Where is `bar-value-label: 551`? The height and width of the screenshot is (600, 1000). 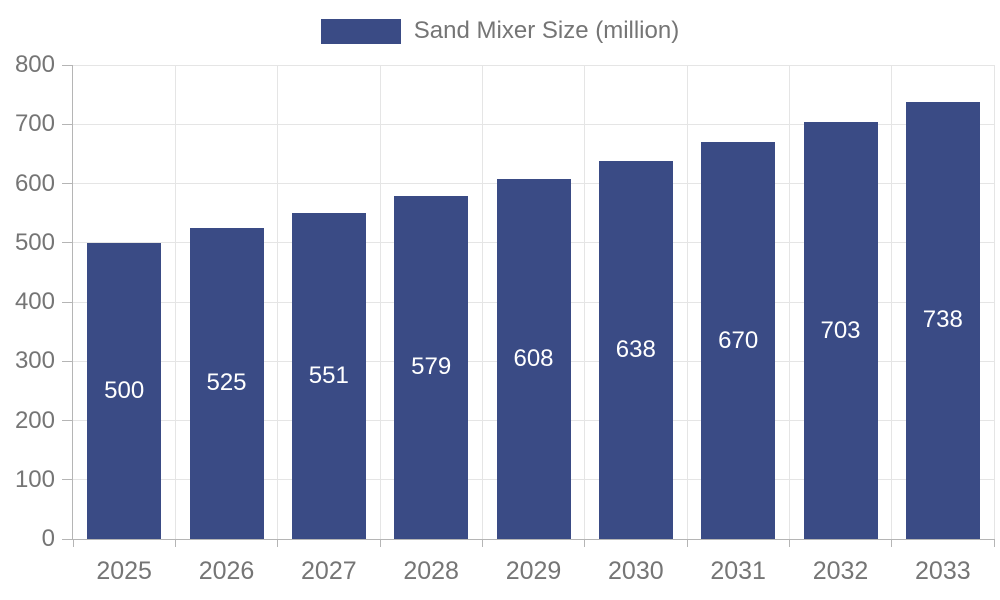
bar-value-label: 551 is located at coordinates (328, 375).